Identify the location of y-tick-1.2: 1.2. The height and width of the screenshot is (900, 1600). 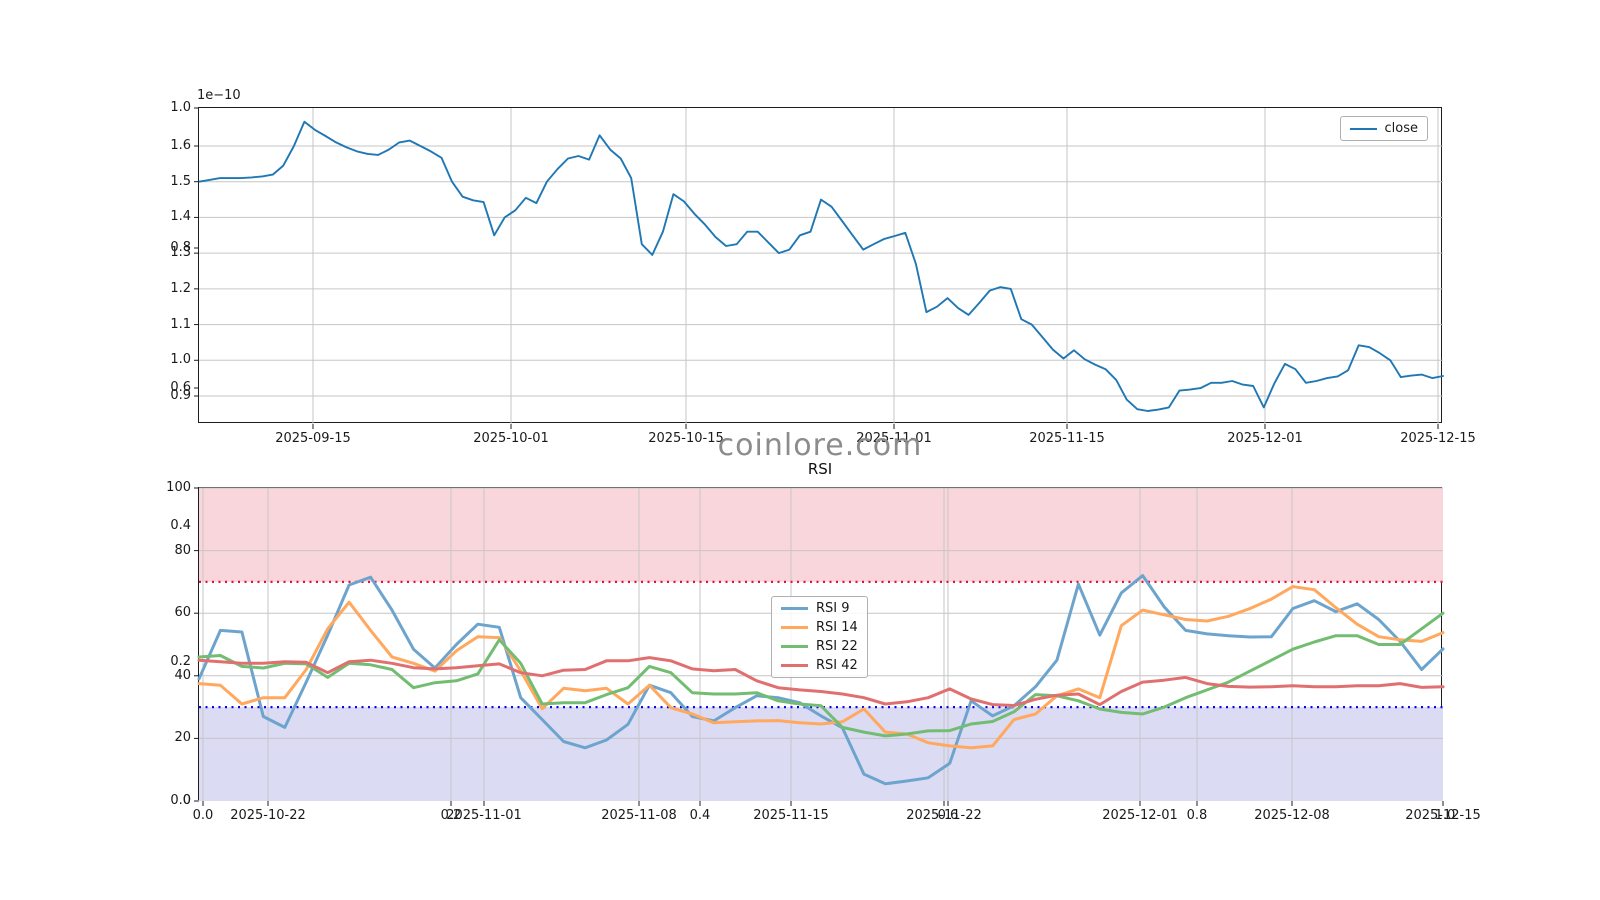
(180, 288).